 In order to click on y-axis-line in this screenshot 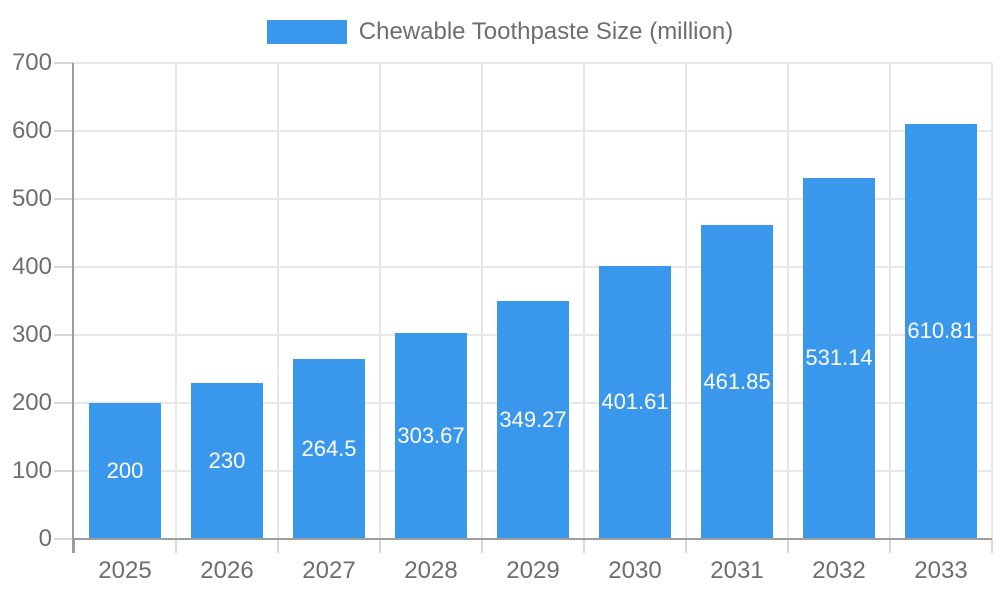, I will do `click(73, 308)`.